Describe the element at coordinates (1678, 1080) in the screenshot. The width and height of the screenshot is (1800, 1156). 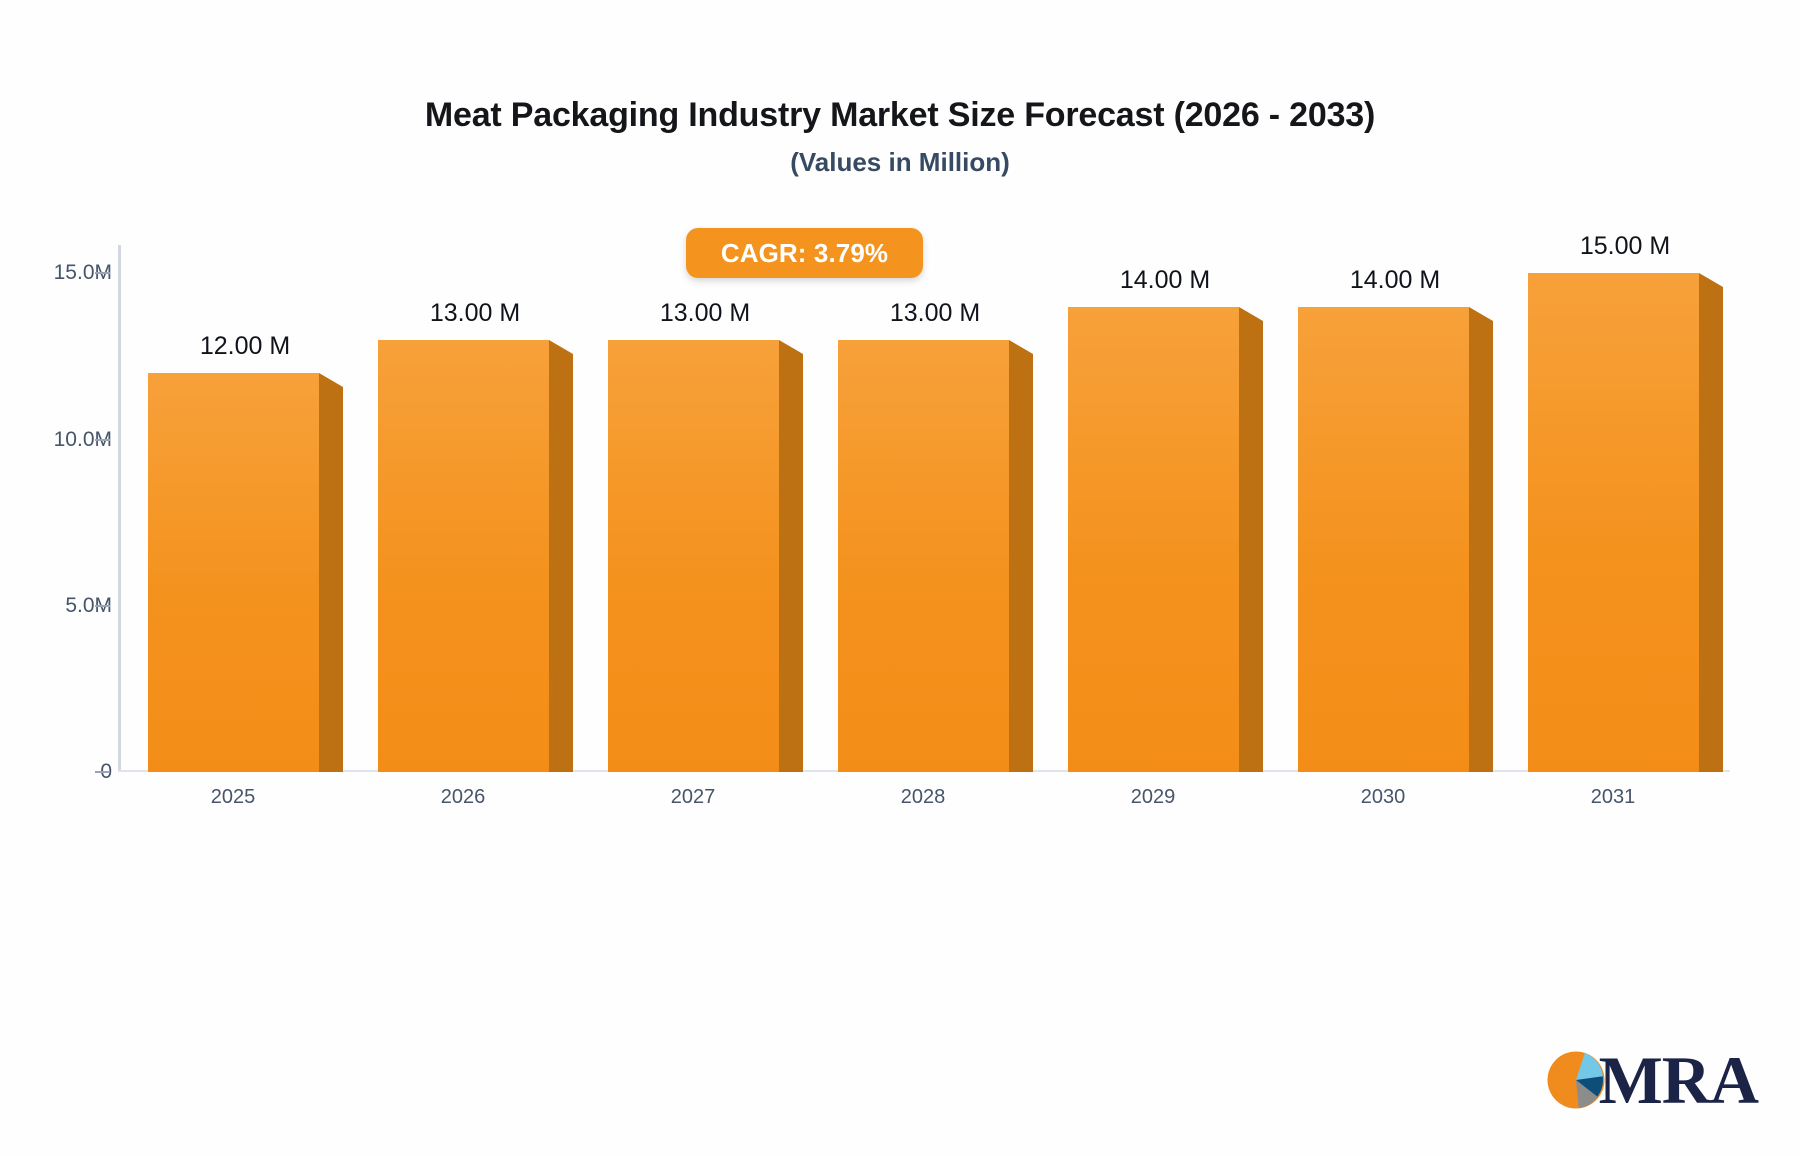
I see `logo-wordmark: MRA` at that location.